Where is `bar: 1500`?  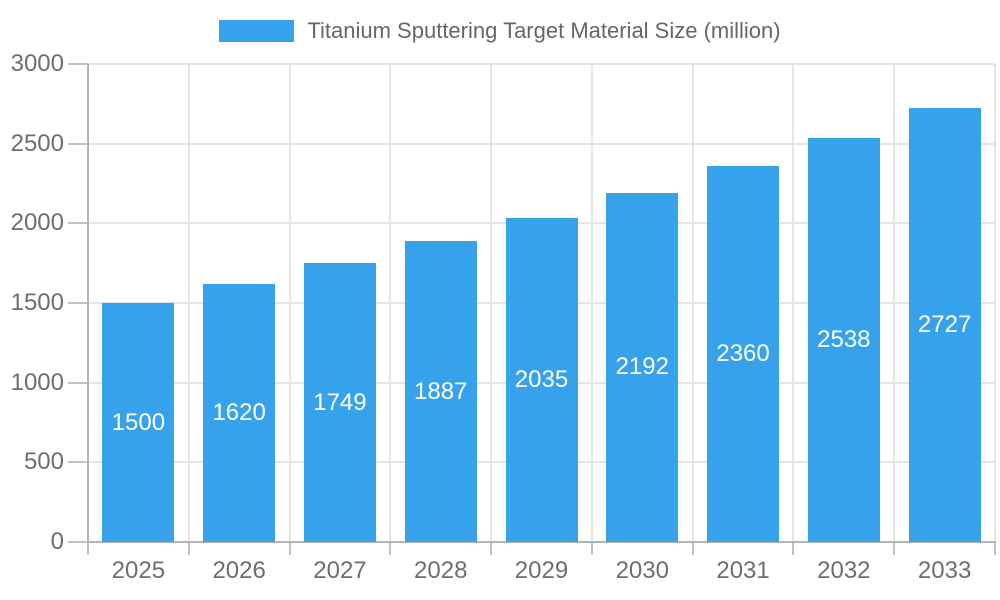 bar: 1500 is located at coordinates (138, 422).